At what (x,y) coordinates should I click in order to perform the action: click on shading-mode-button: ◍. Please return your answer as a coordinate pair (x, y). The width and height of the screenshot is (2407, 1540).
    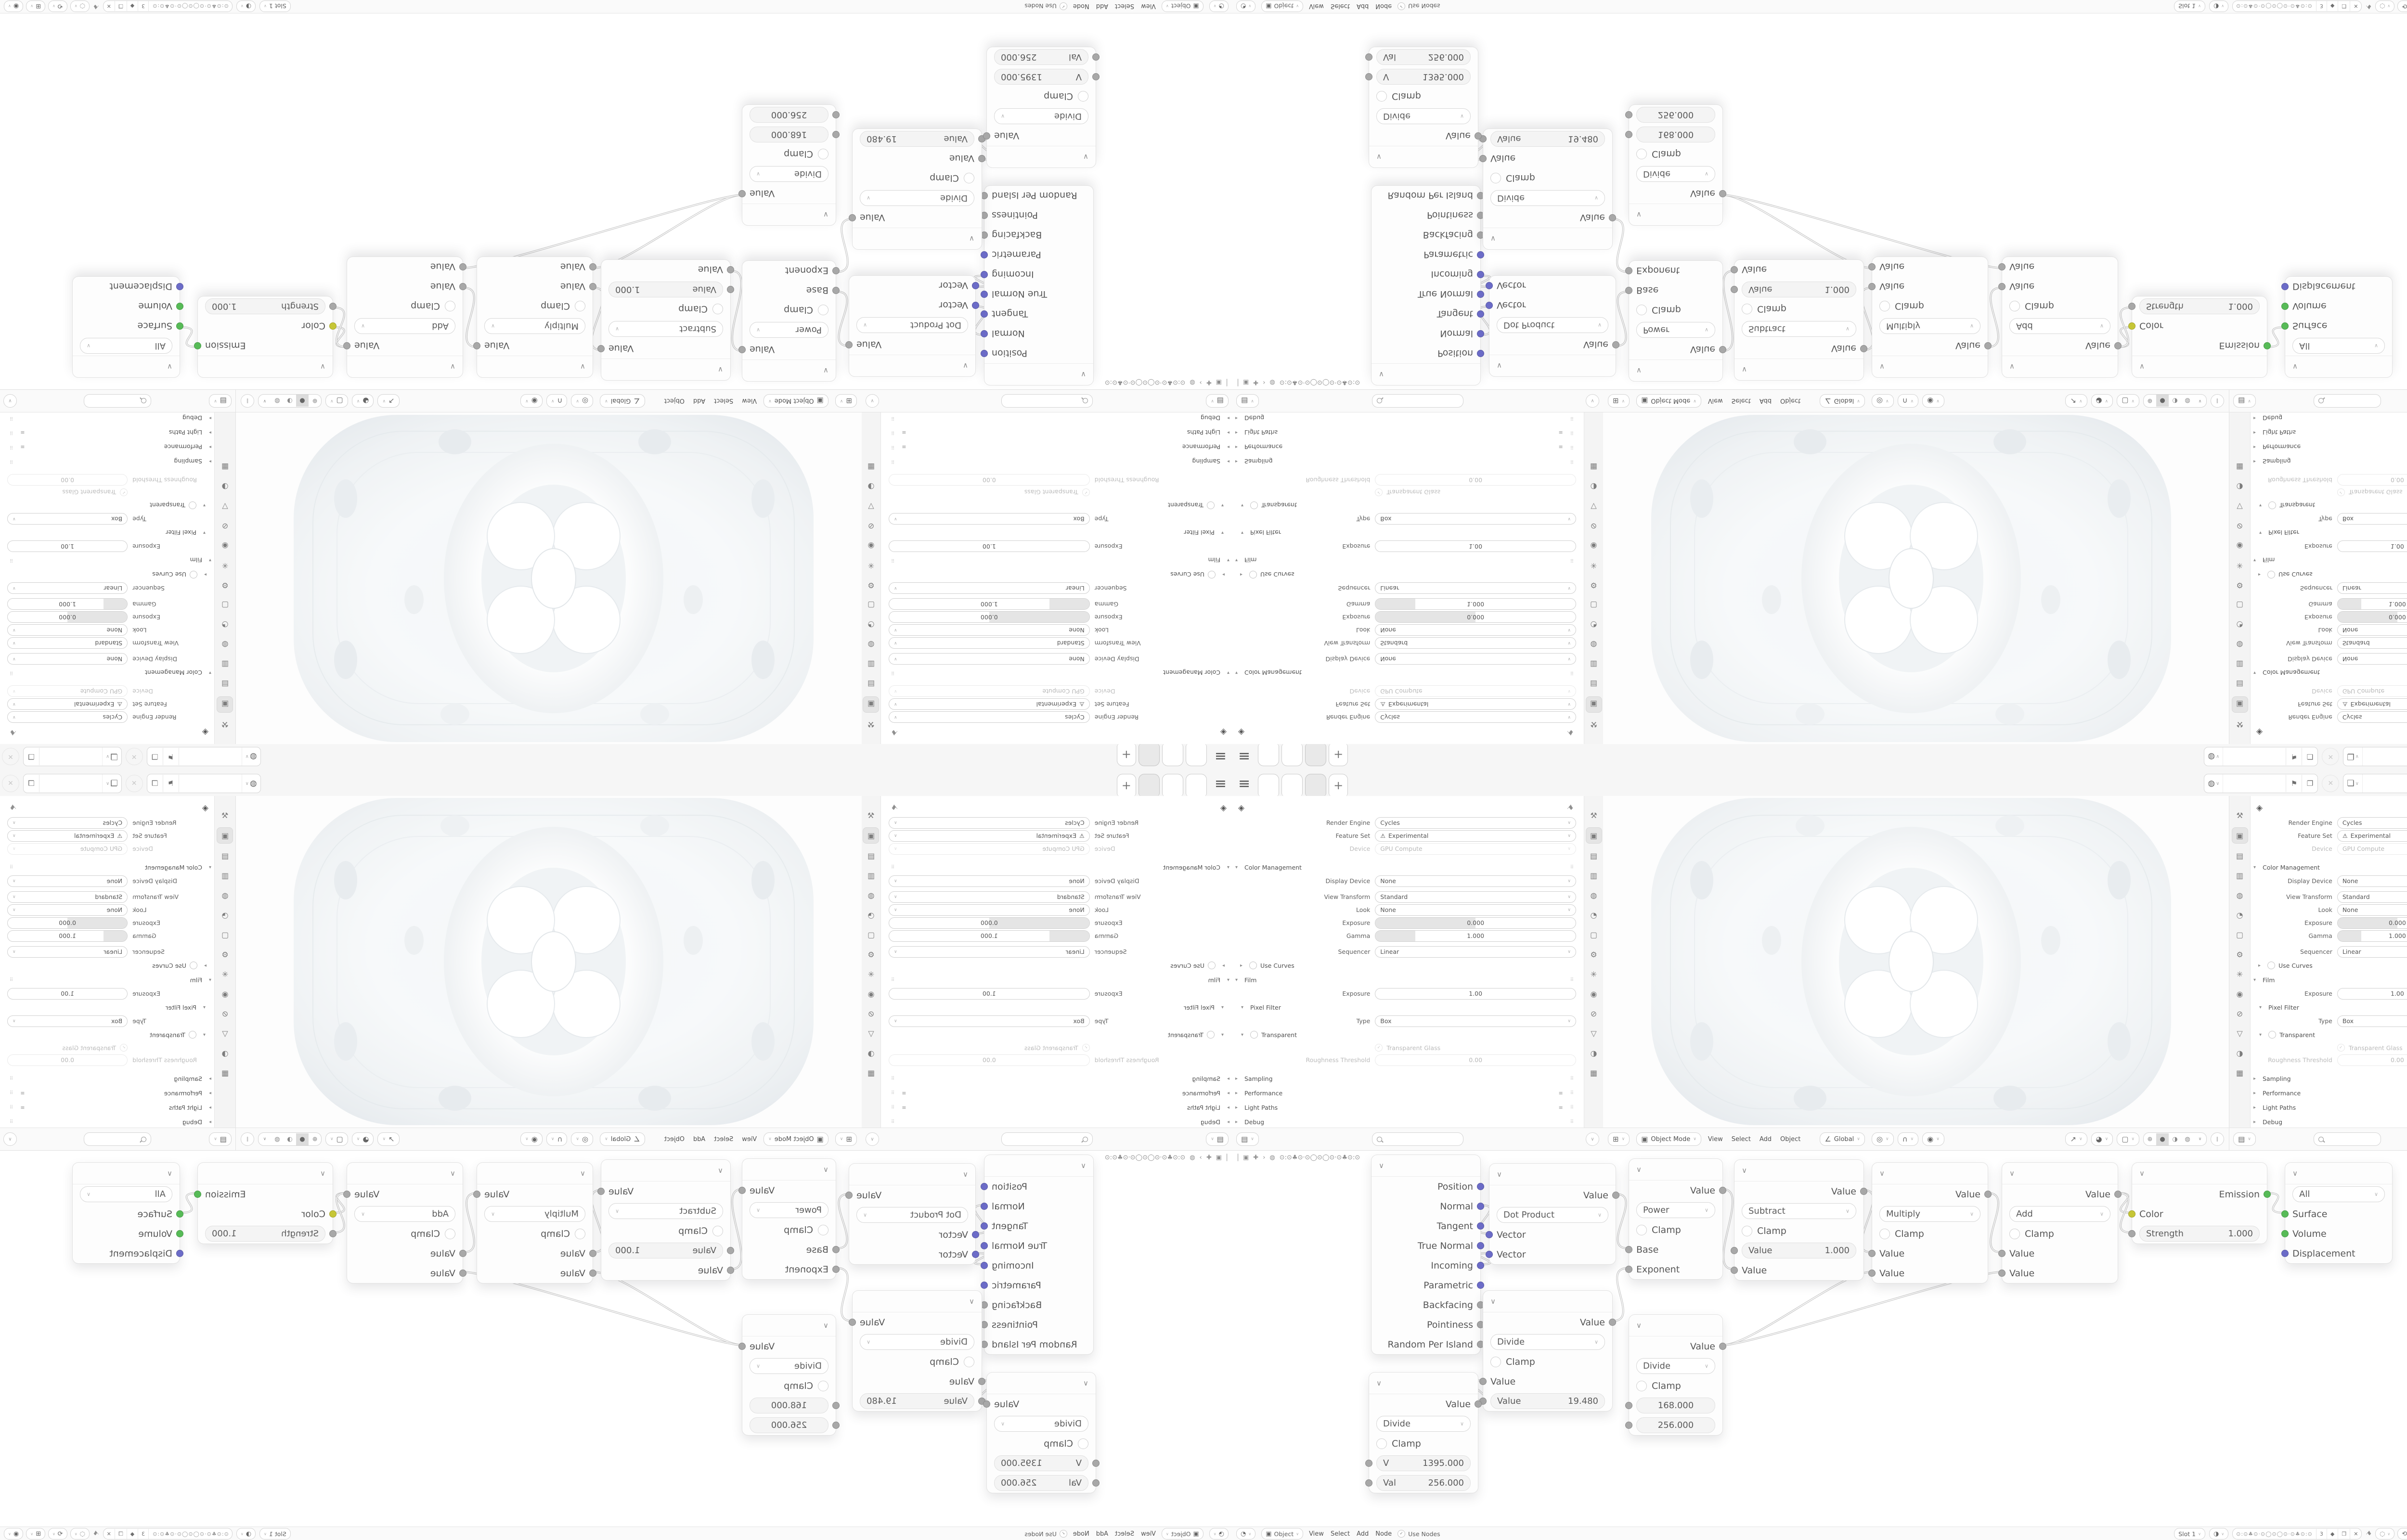
    Looking at the image, I should click on (277, 401).